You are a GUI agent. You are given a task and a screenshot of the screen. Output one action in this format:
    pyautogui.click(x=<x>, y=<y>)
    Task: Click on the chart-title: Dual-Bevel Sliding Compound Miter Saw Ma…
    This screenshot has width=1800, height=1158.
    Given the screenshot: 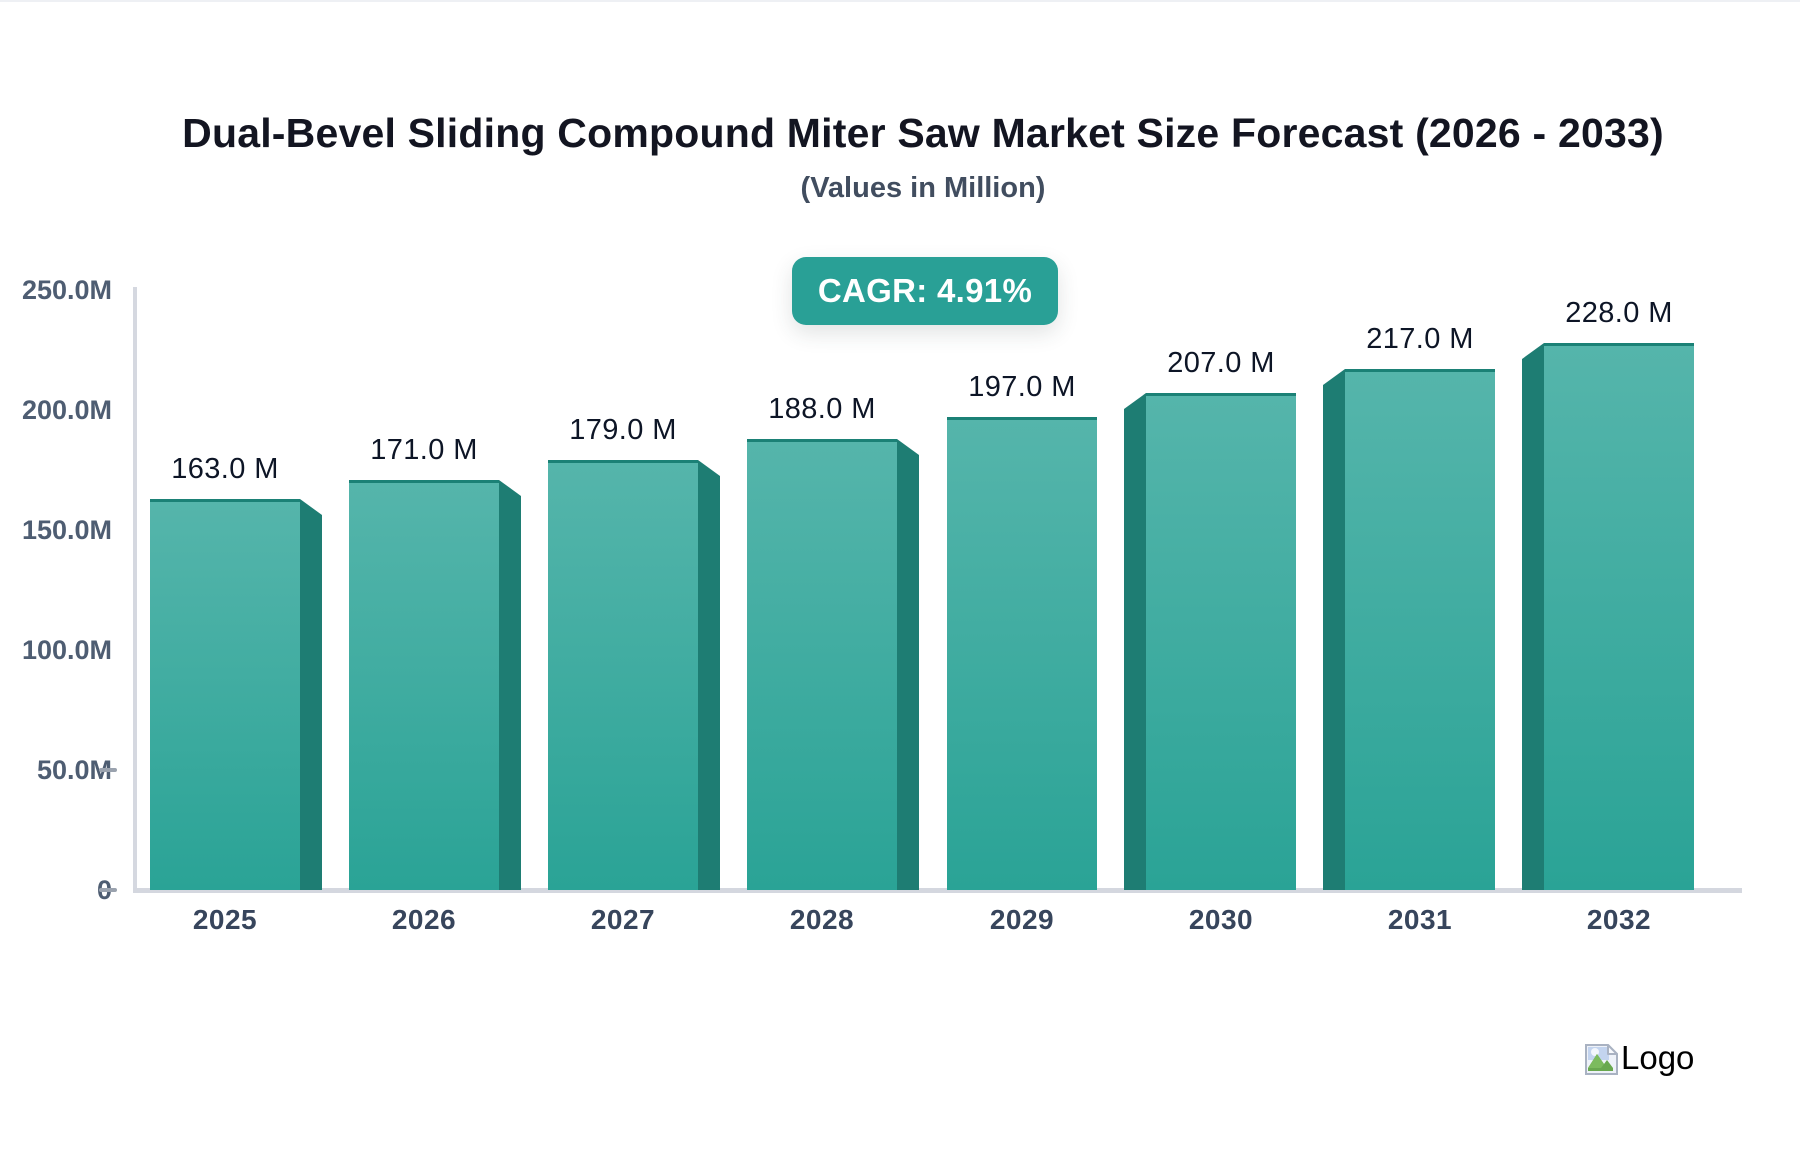 What is the action you would take?
    pyautogui.click(x=923, y=133)
    